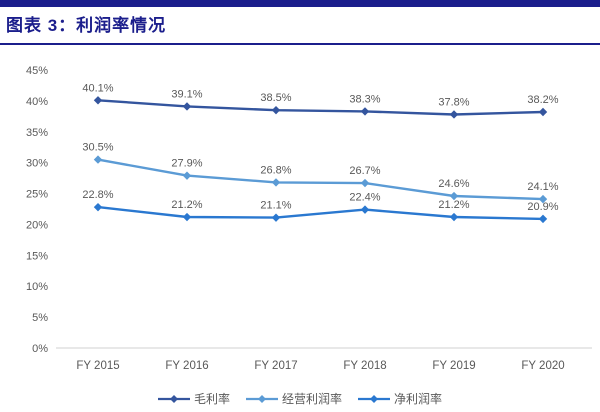 The height and width of the screenshot is (412, 600). Describe the element at coordinates (37, 256) in the screenshot. I see `y-tick-label: 15%` at that location.